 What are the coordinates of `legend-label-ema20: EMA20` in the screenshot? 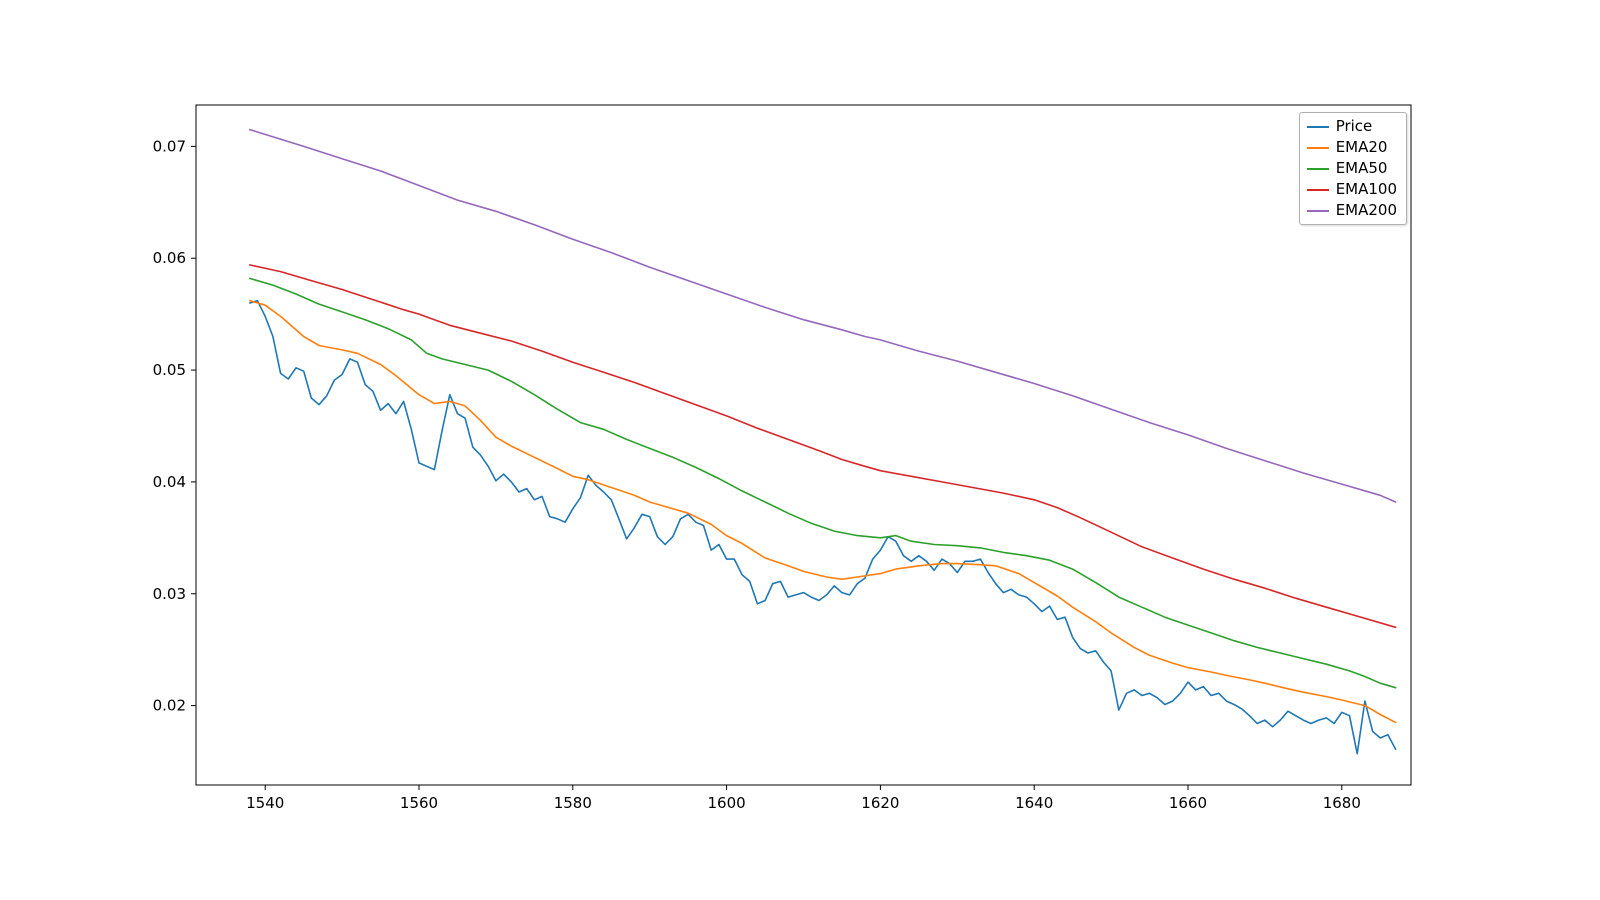 It's located at (1361, 147).